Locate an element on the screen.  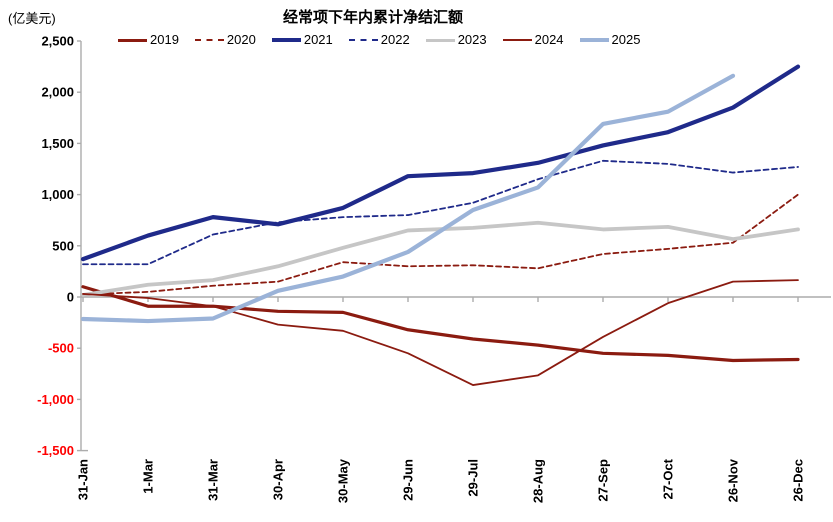
y-tick-label: -1,500 is located at coordinates (55, 450).